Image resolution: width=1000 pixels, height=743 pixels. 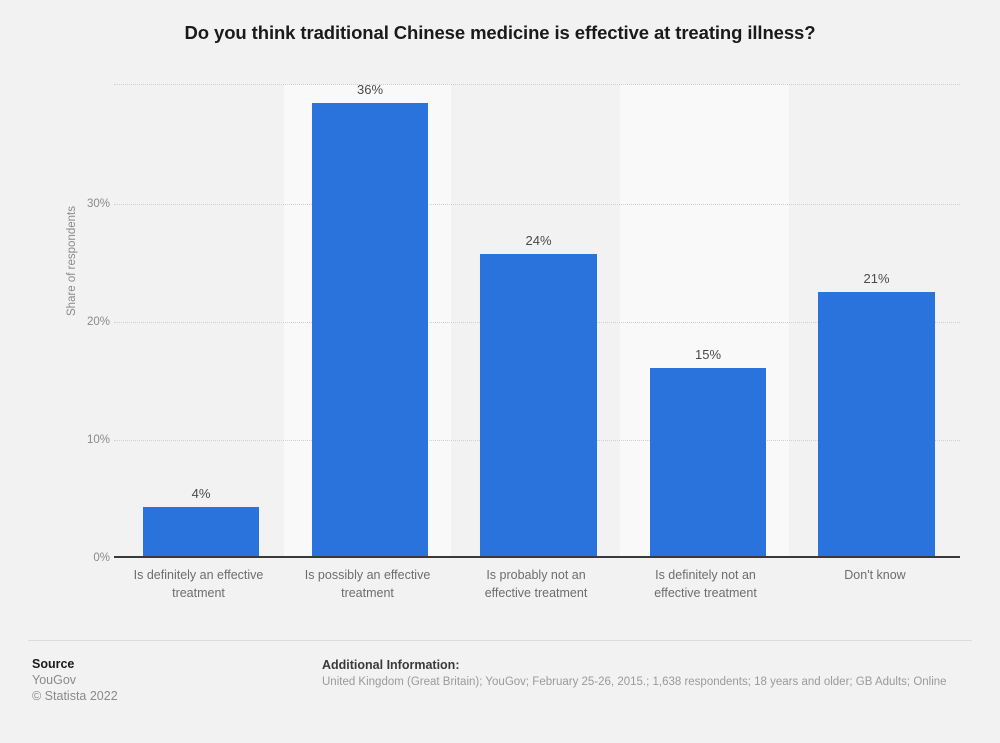 I want to click on source-heading: Source, so click(x=53, y=664).